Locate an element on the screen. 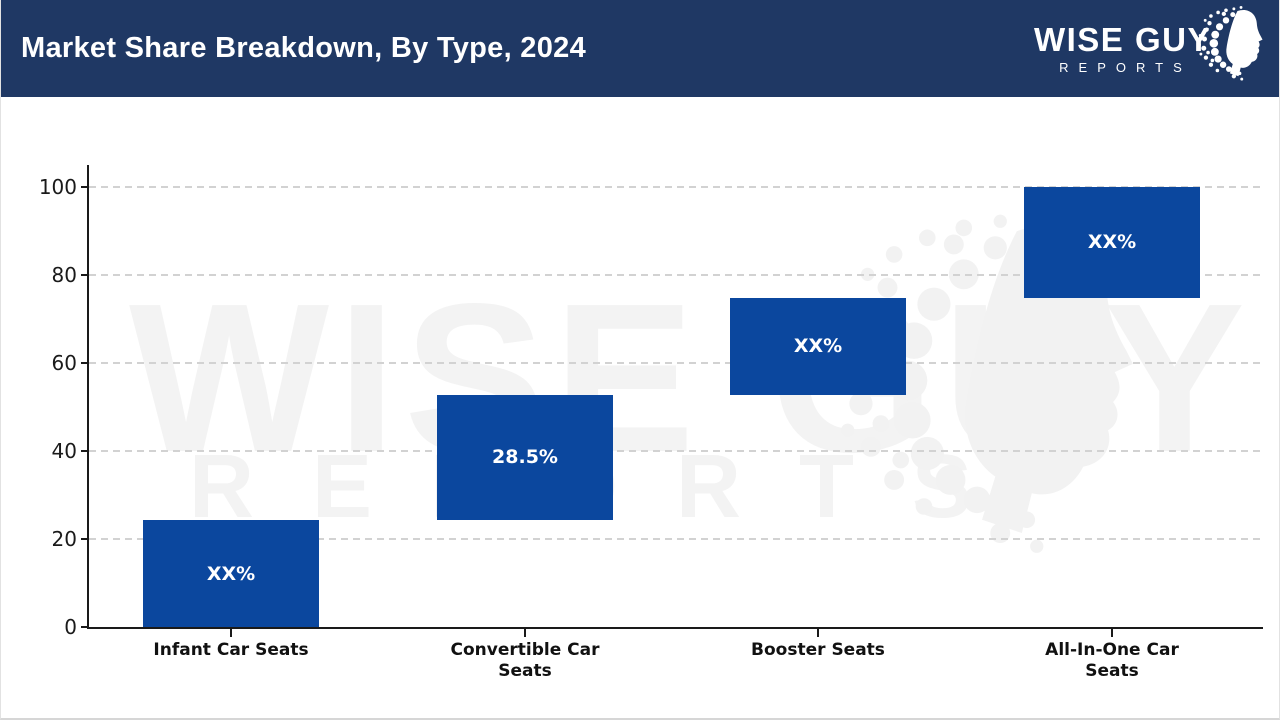 This screenshot has height=720, width=1280. bar-infant-car-seats is located at coordinates (231, 573).